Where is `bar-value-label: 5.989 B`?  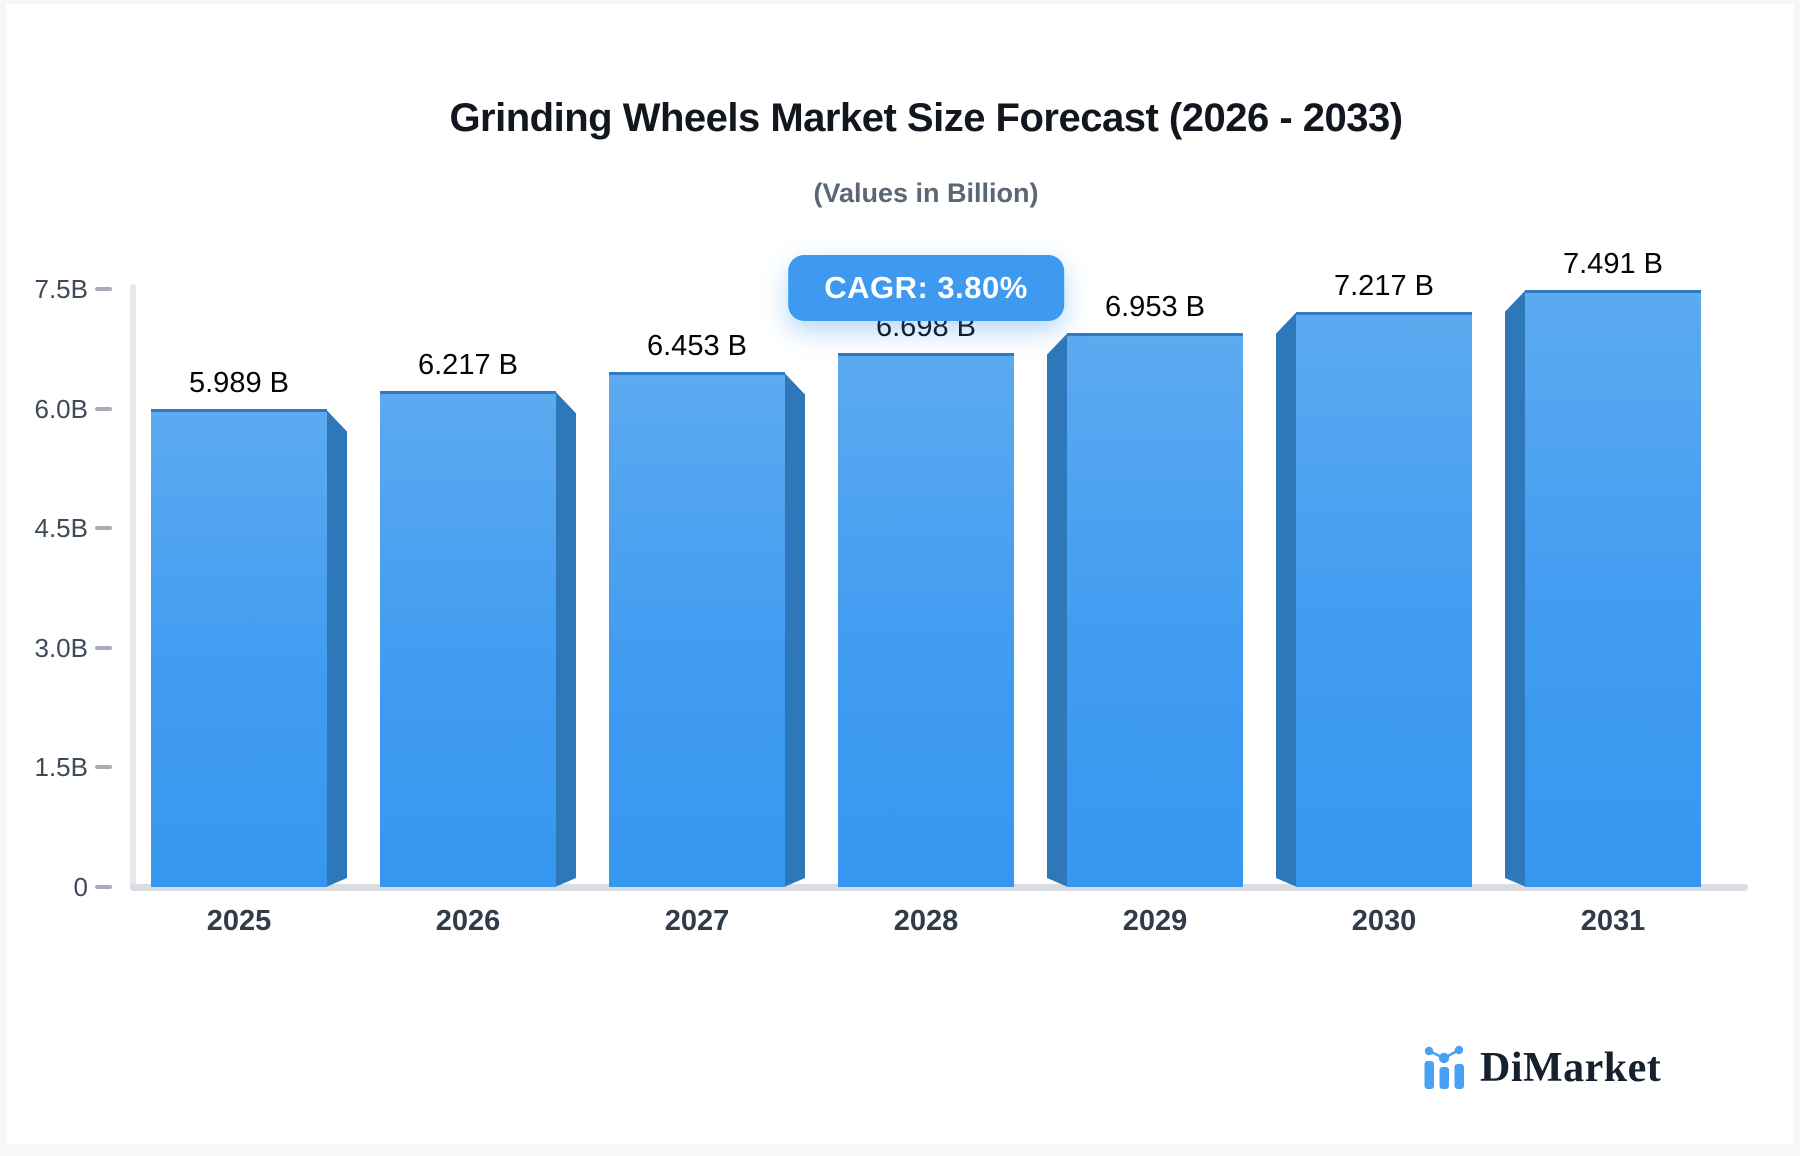
bar-value-label: 5.989 B is located at coordinates (239, 383).